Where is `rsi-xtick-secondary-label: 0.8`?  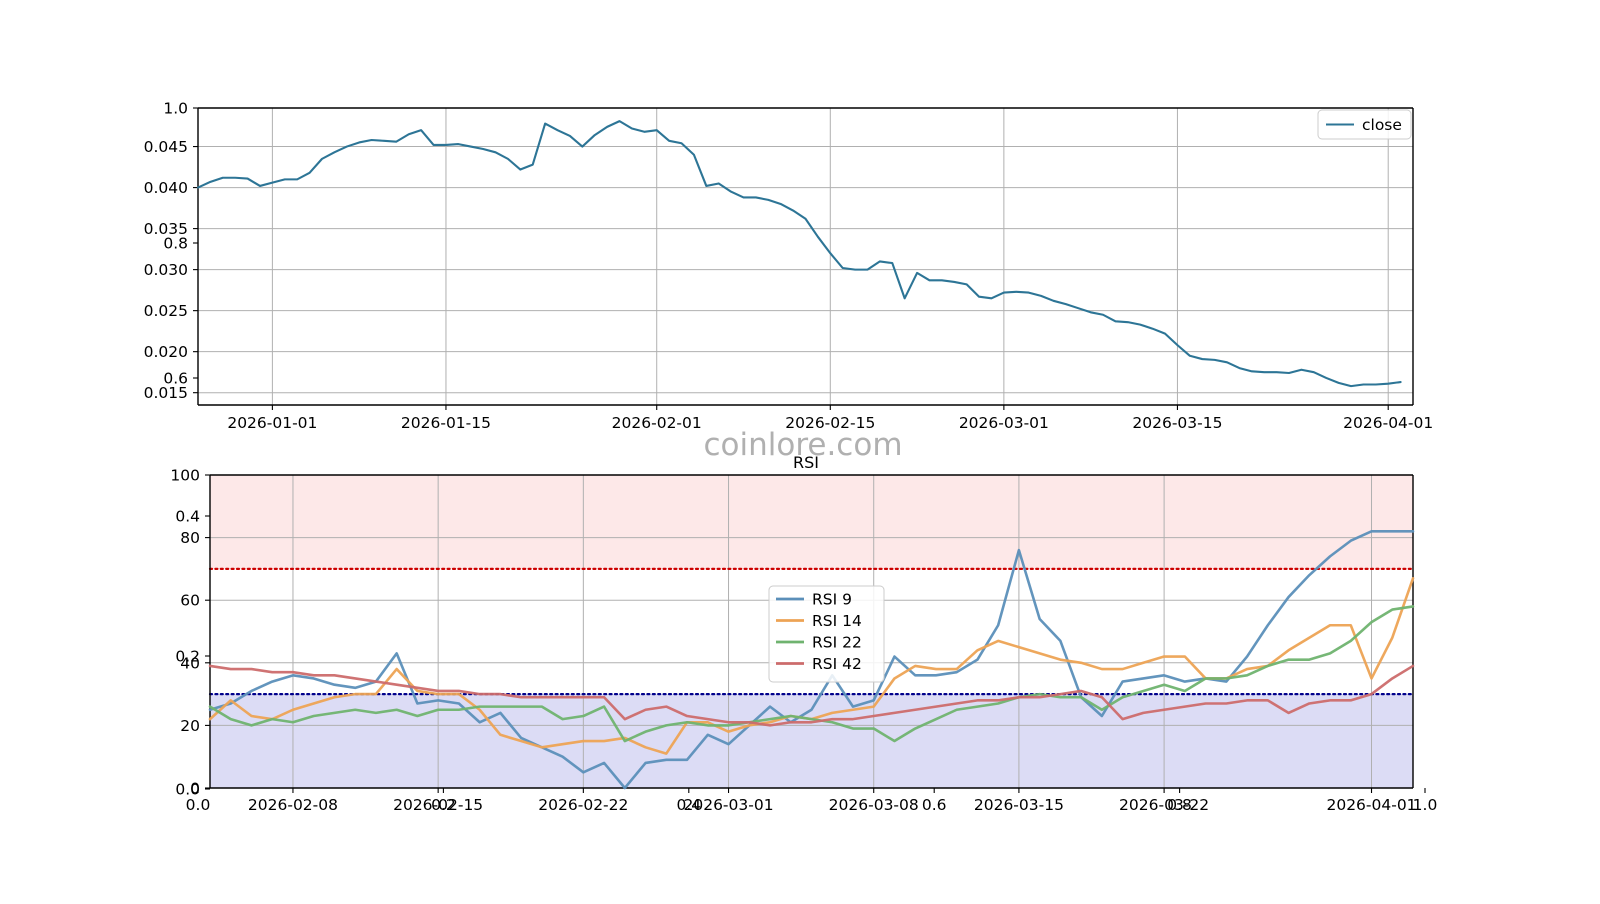
rsi-xtick-secondary-label: 0.8 is located at coordinates (1179, 805).